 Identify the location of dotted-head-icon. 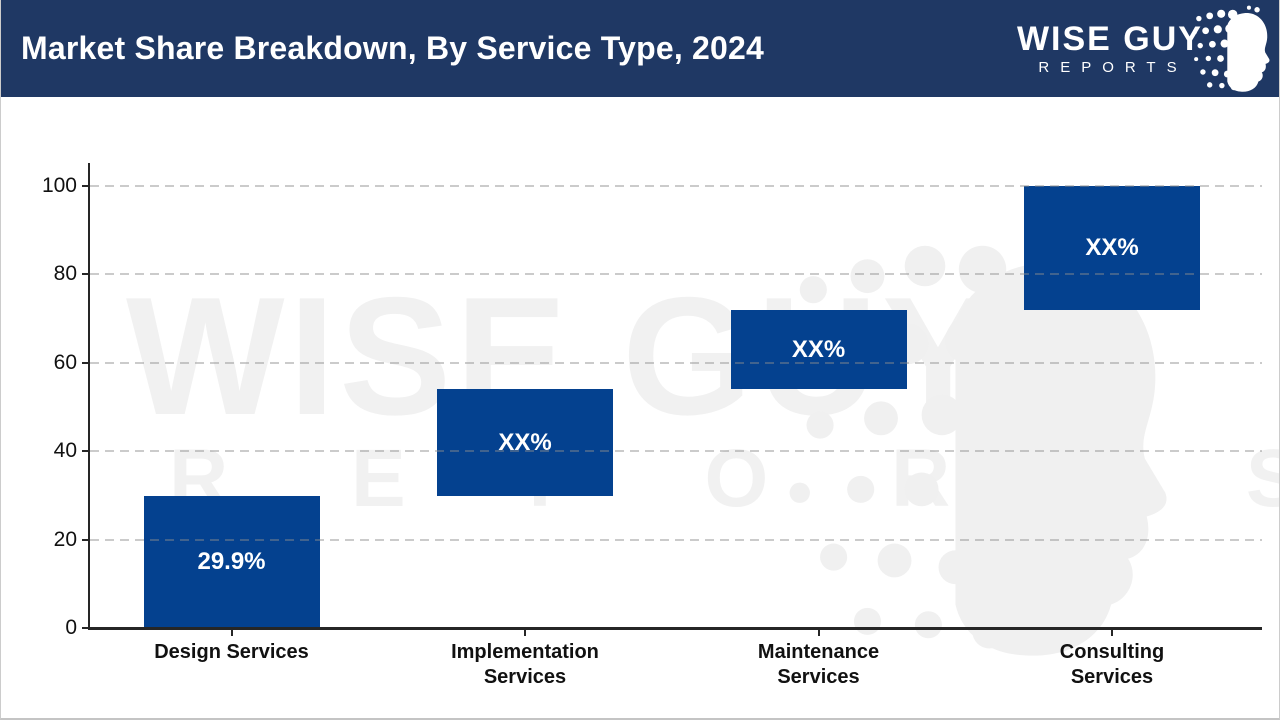
(1231, 48).